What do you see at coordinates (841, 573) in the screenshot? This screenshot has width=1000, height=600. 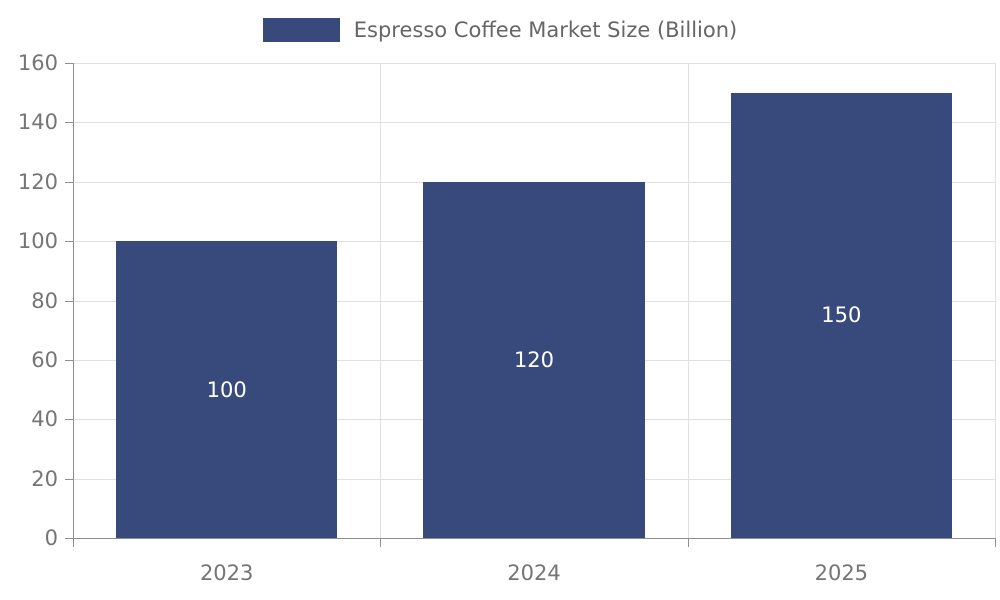 I see `x-axis-tick-label: 2025` at bounding box center [841, 573].